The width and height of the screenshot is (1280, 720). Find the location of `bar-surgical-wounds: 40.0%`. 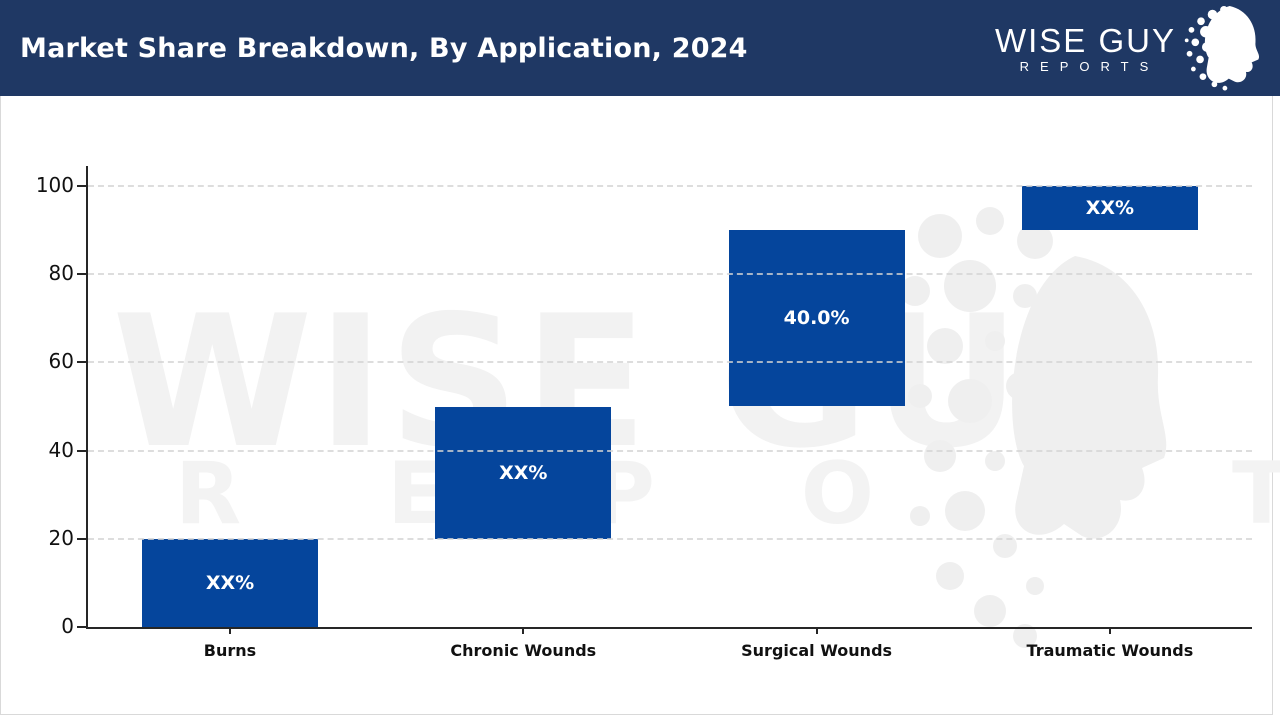

bar-surgical-wounds: 40.0% is located at coordinates (816, 318).